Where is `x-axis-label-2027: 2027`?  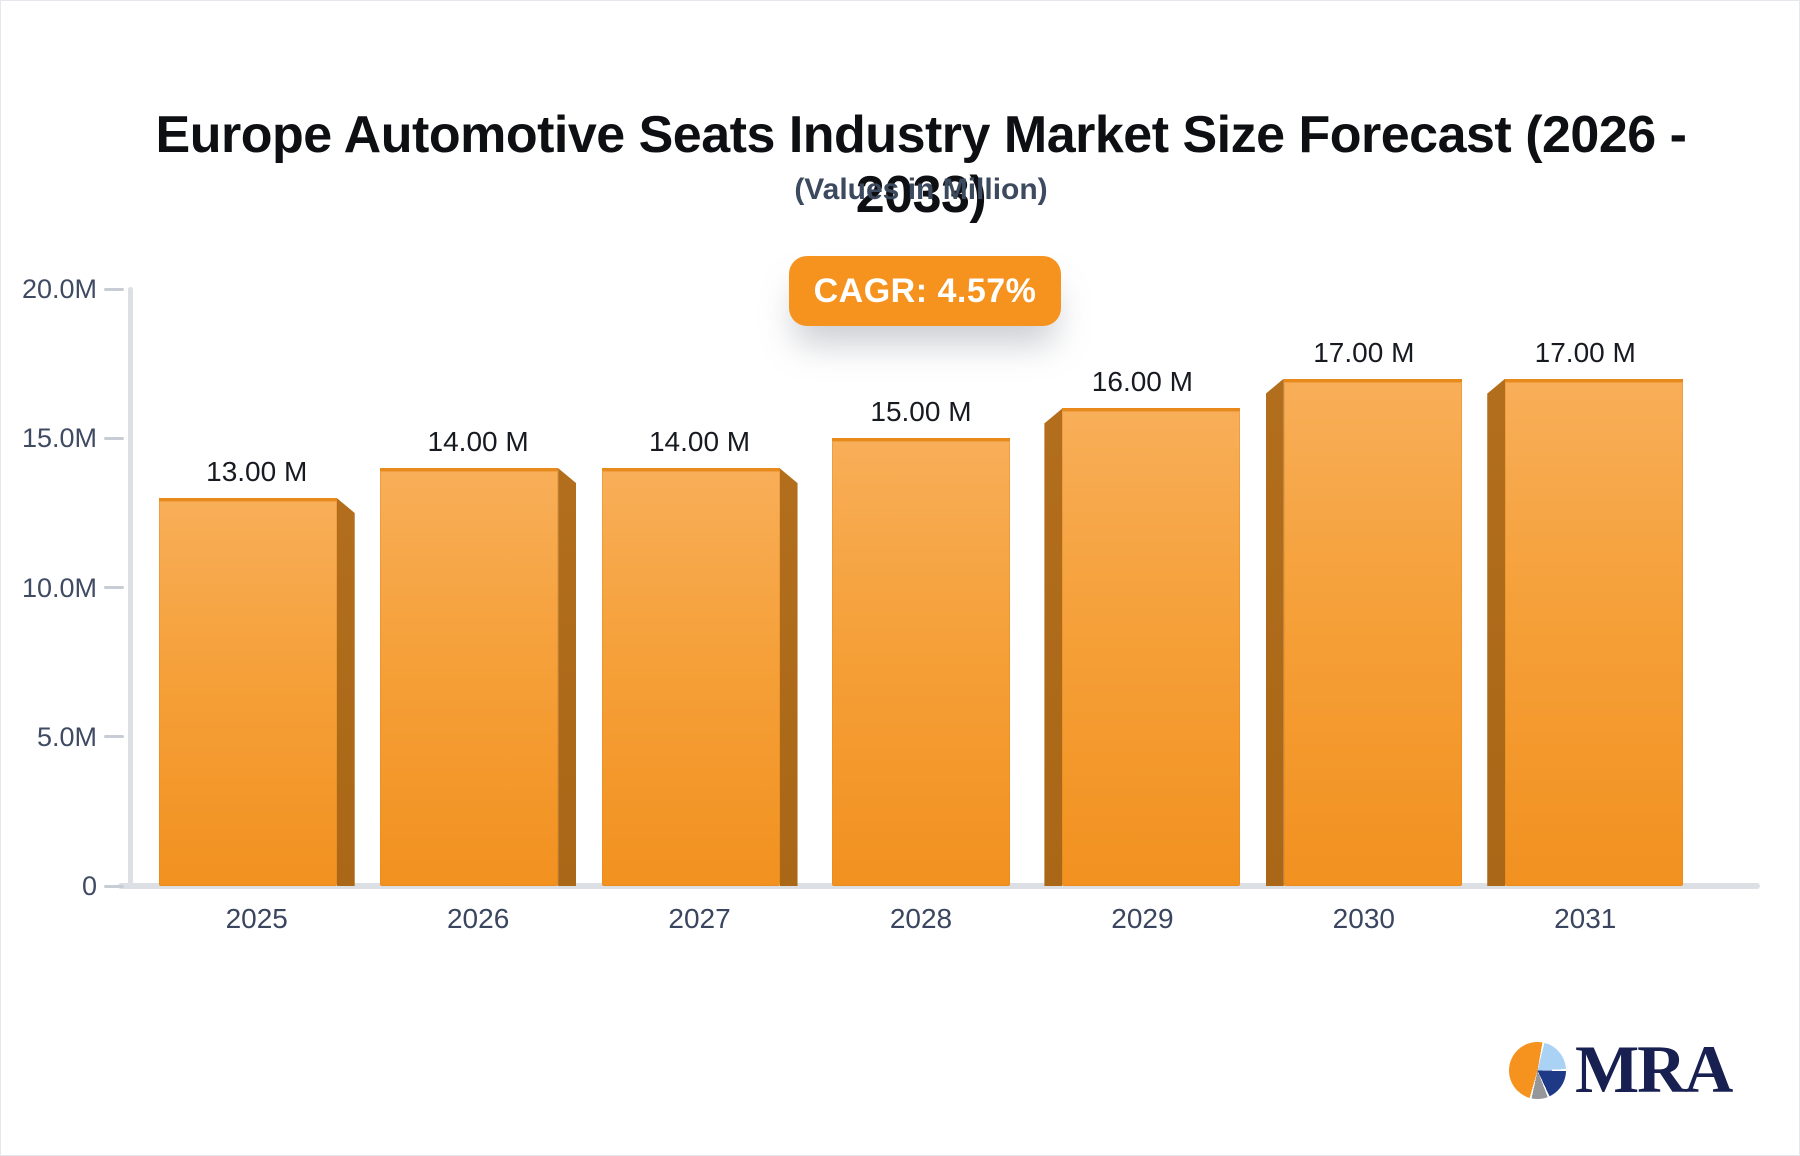 x-axis-label-2027: 2027 is located at coordinates (699, 918).